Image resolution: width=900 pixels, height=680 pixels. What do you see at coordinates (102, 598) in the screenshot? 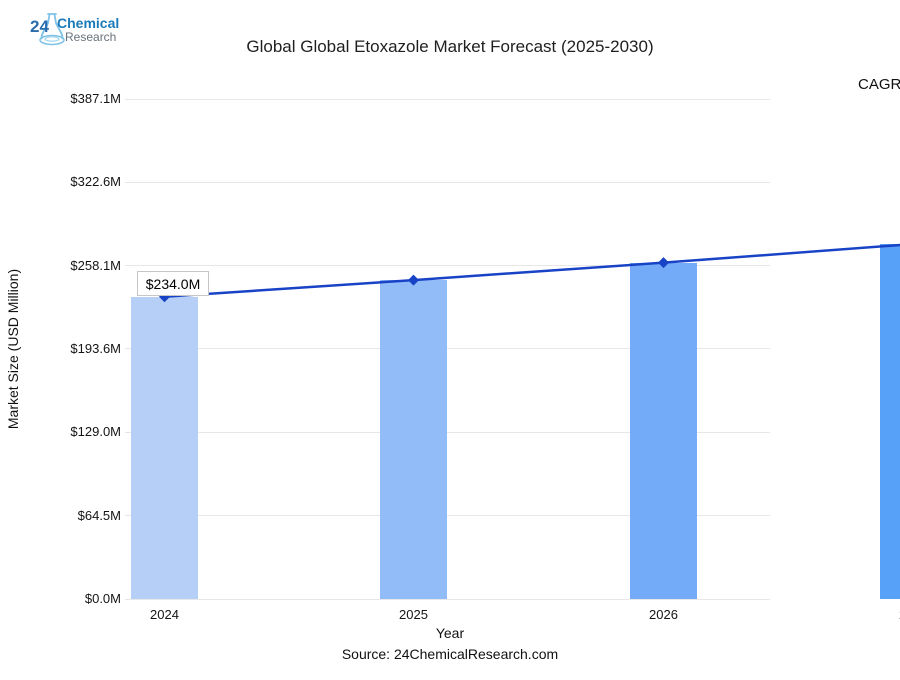
I see `y-tick-label: $0.0M` at bounding box center [102, 598].